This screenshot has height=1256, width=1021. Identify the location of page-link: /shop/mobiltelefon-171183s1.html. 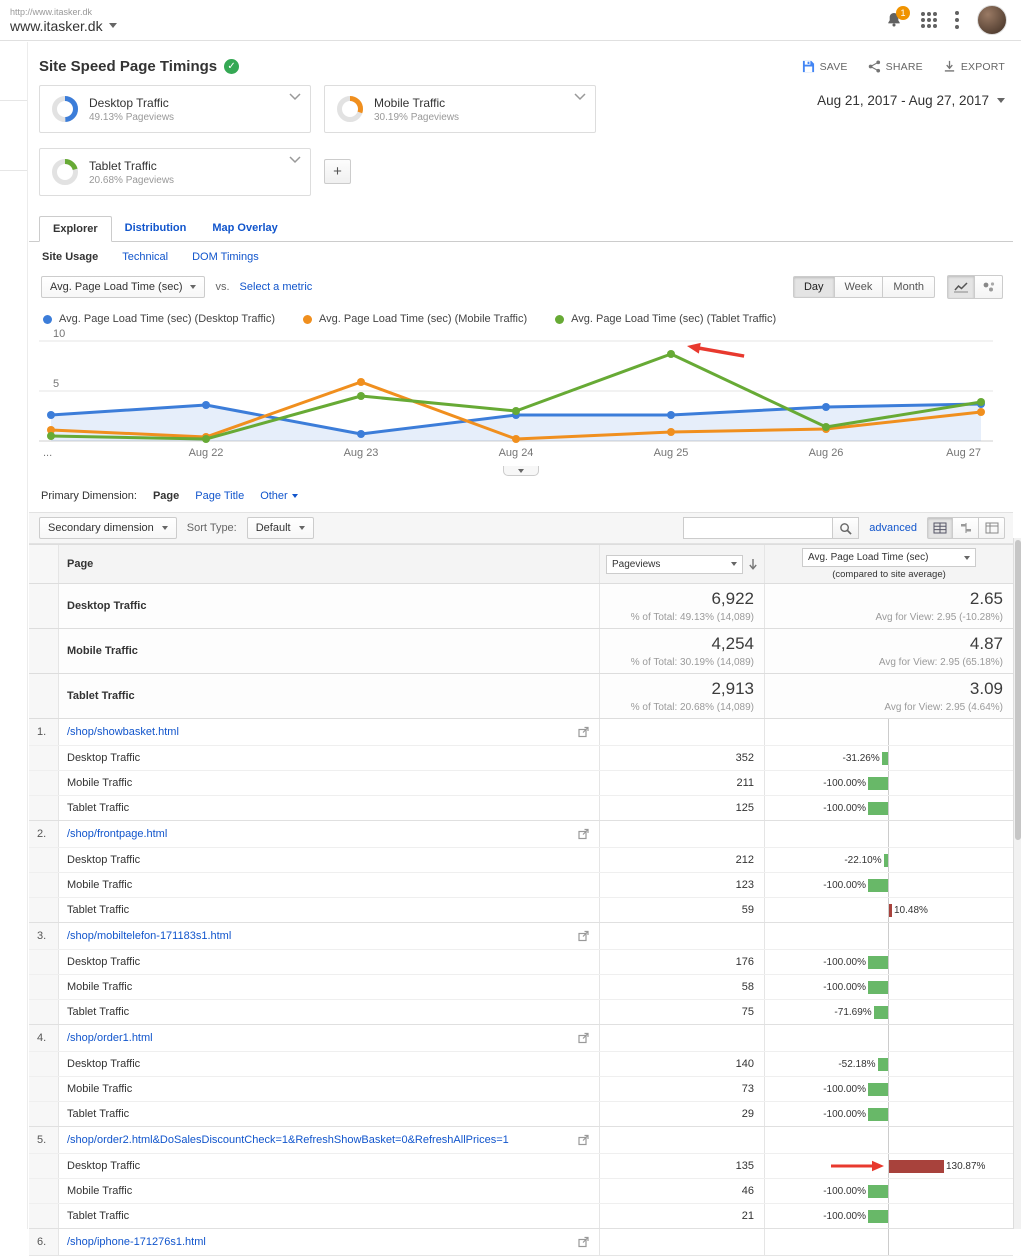
(149, 936).